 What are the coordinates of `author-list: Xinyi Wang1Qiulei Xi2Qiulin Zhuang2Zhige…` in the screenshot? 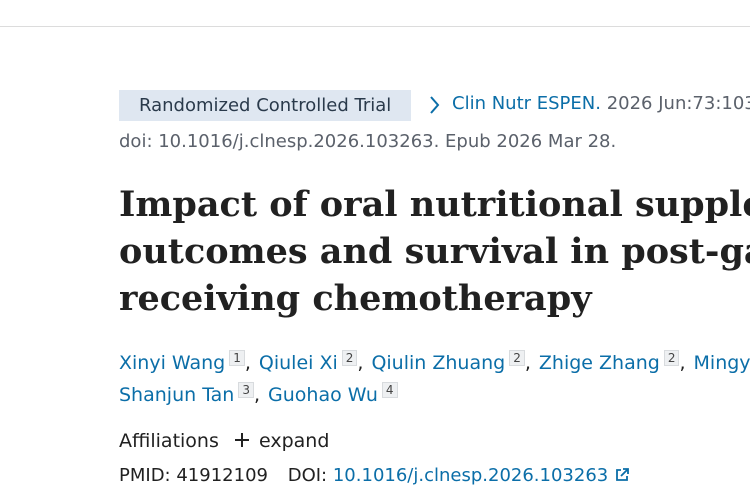 It's located at (434, 362).